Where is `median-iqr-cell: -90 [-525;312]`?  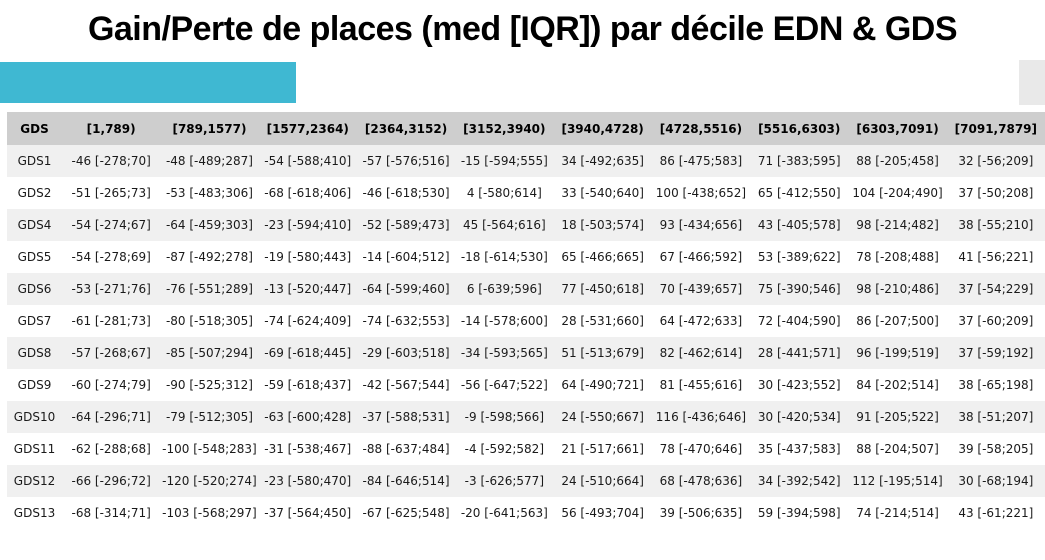
median-iqr-cell: -90 [-525;312] is located at coordinates (209, 385).